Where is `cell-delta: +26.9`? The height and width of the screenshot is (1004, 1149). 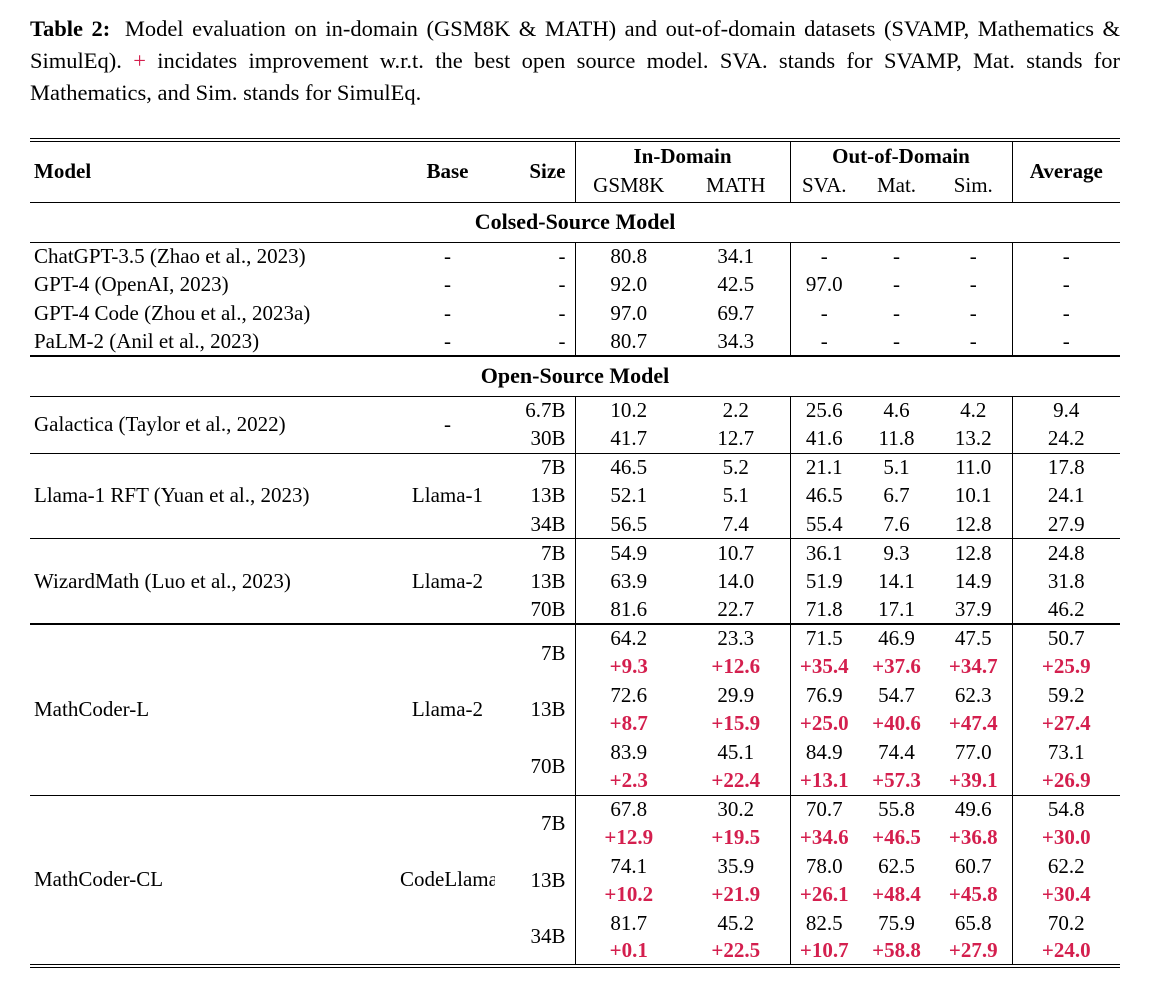 cell-delta: +26.9 is located at coordinates (1066, 780).